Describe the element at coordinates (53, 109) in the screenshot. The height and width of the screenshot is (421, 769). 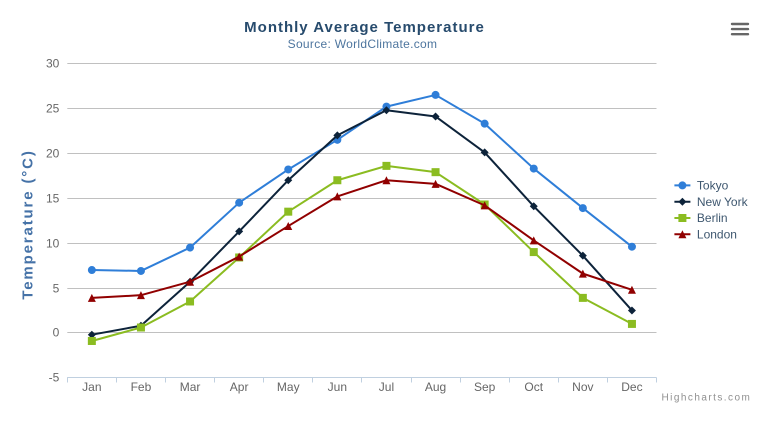
I see `svg-text: 25` at that location.